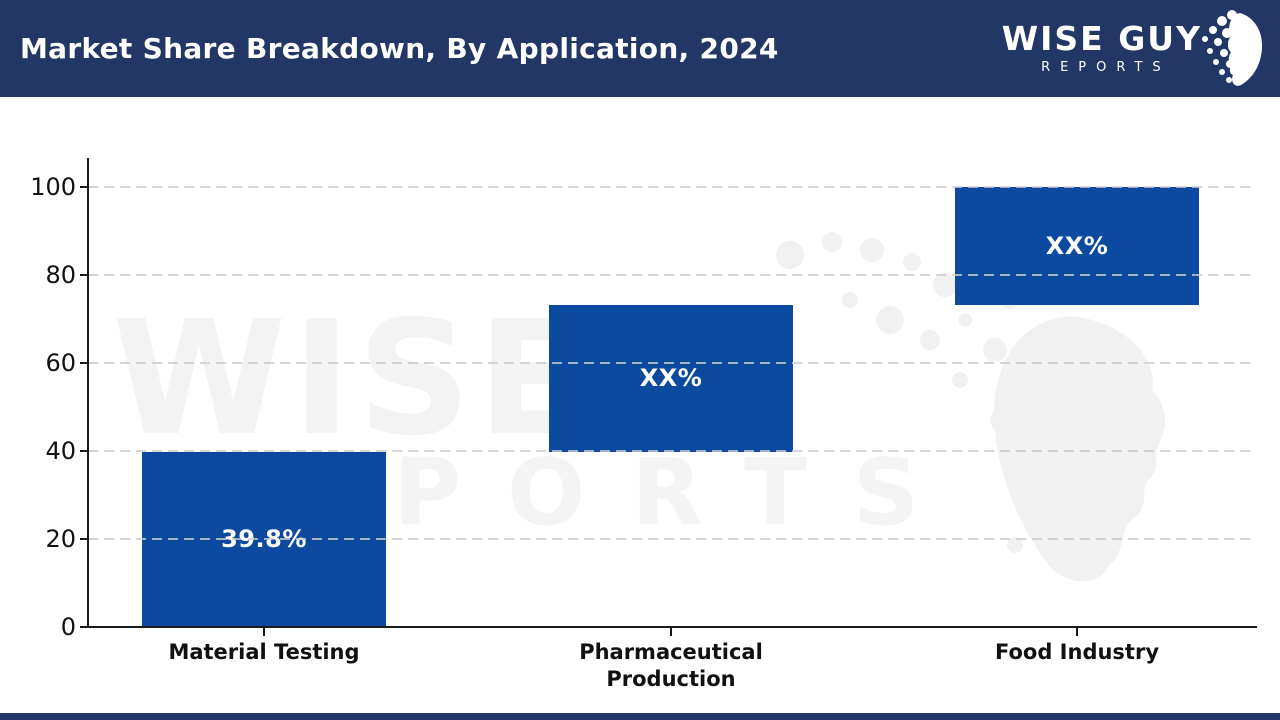 This screenshot has width=1280, height=720. Describe the element at coordinates (60, 275) in the screenshot. I see `y-tick-label-80: 80` at that location.